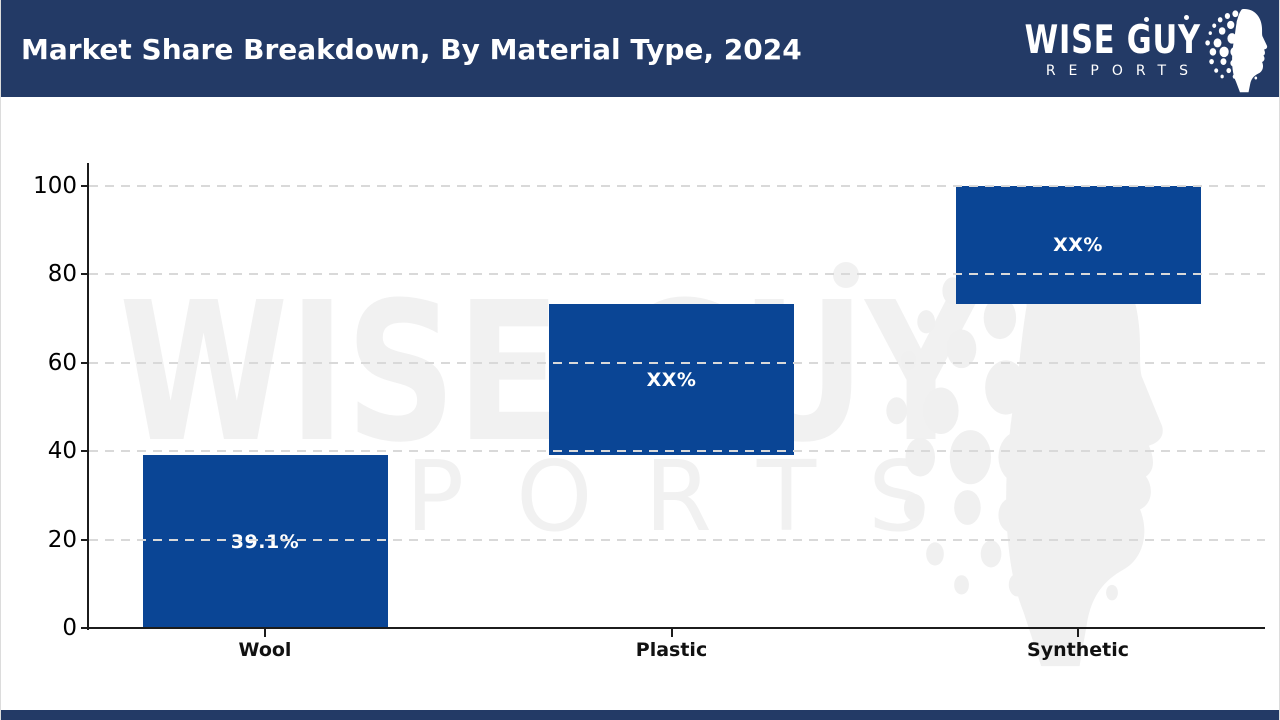 The image size is (1280, 720). I want to click on y-axis-spine, so click(88, 396).